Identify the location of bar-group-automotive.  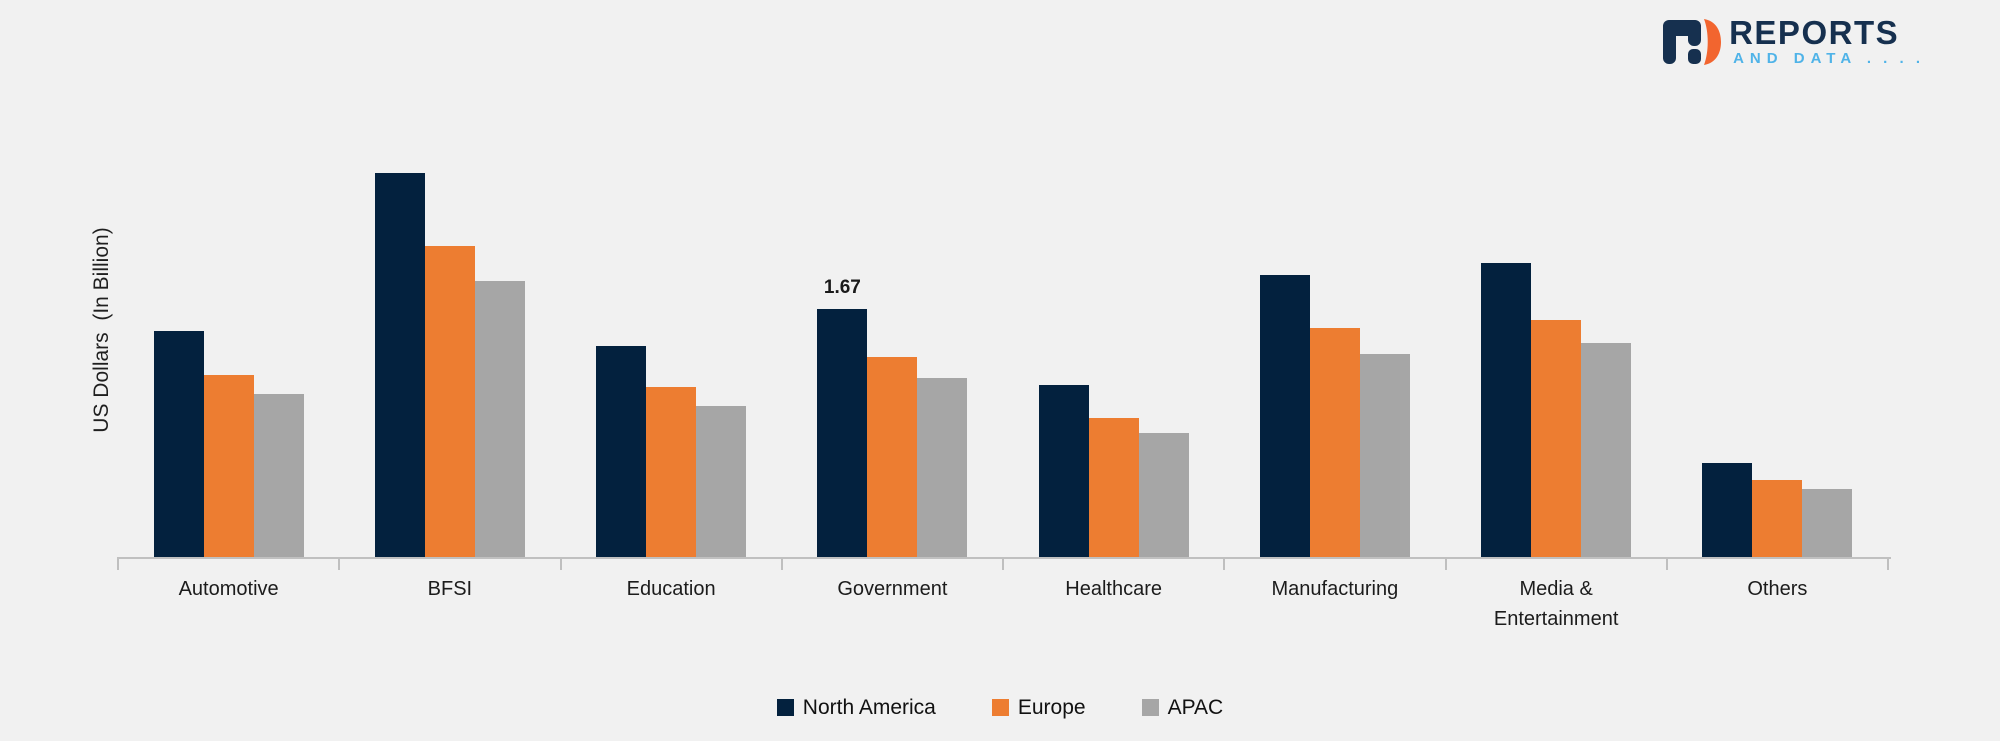
(228, 324).